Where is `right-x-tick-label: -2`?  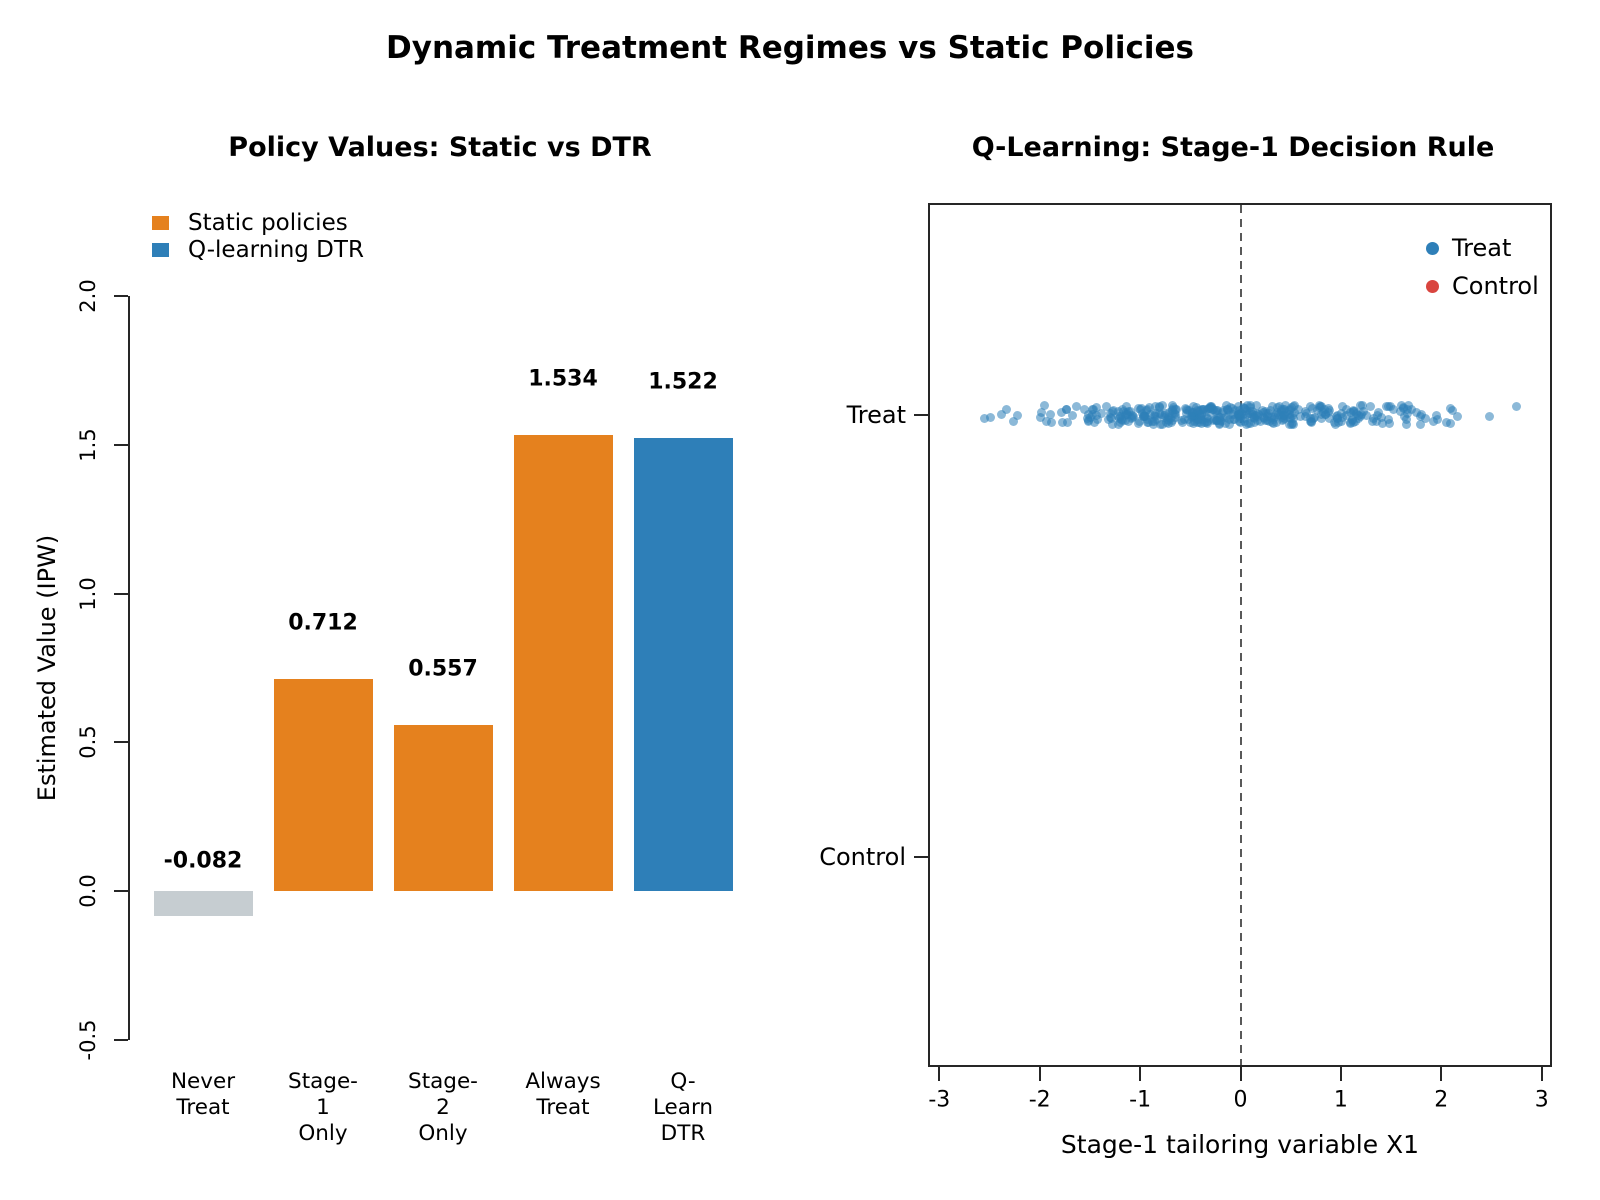
right-x-tick-label: -2 is located at coordinates (1039, 1100).